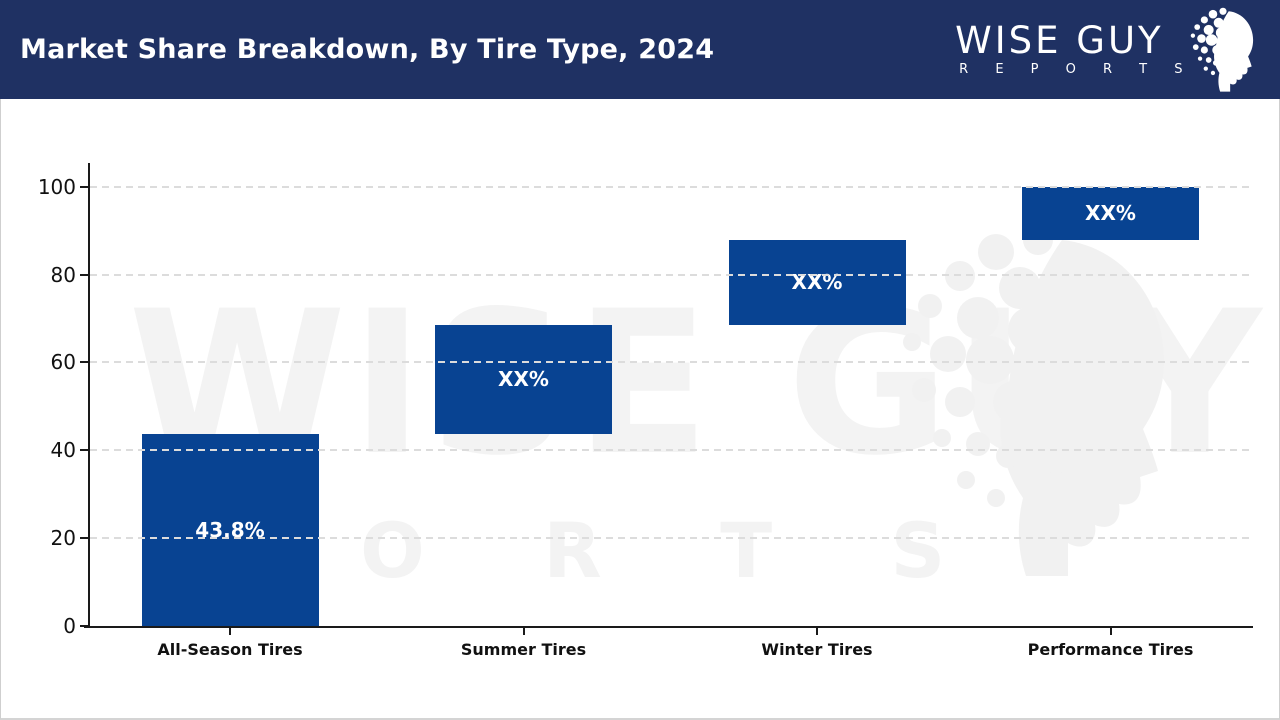  Describe the element at coordinates (1076, 69) in the screenshot. I see `logo-subtitle: R E P O R T S` at that location.